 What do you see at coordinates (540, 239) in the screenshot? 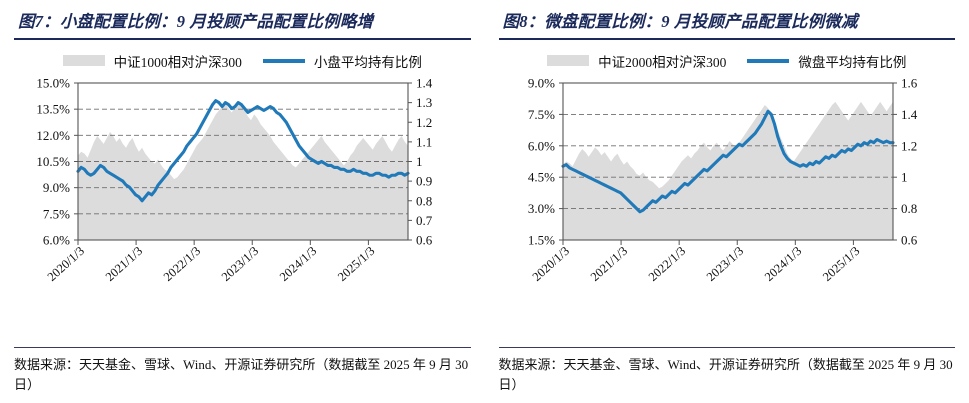
I see `y-left-tick-label: 1.5%` at bounding box center [540, 239].